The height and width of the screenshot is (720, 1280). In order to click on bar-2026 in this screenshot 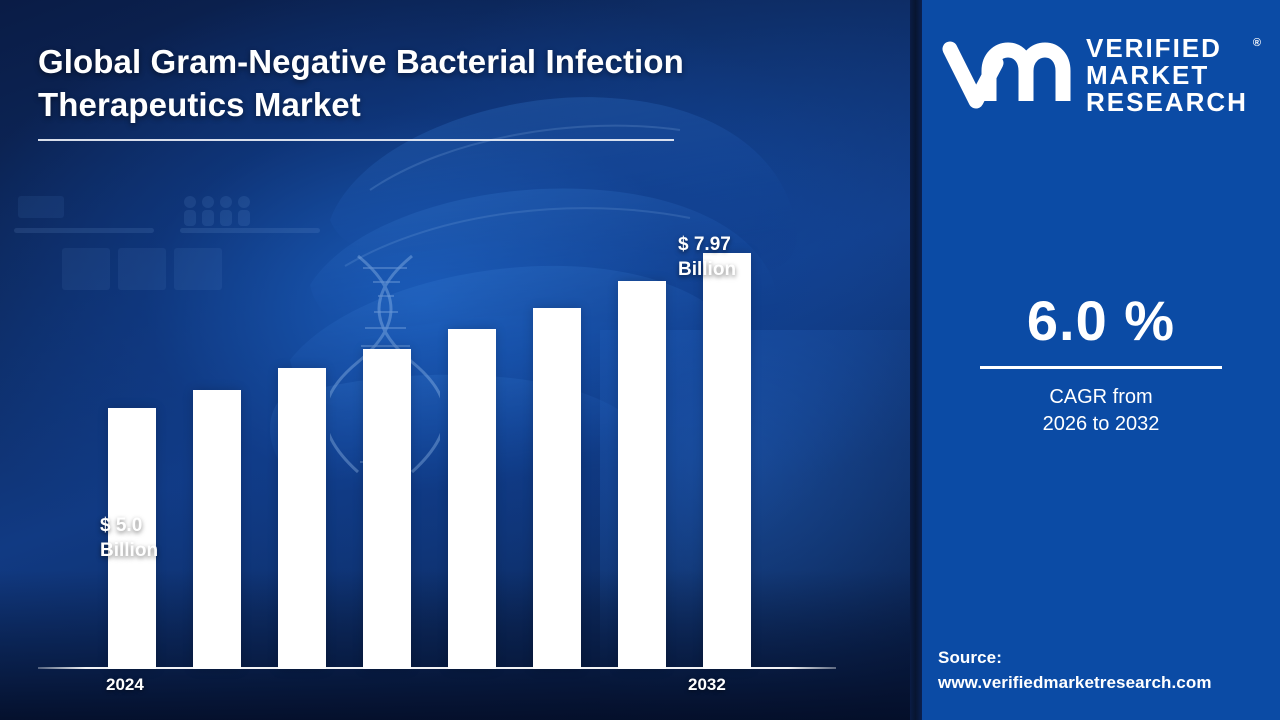, I will do `click(302, 518)`.